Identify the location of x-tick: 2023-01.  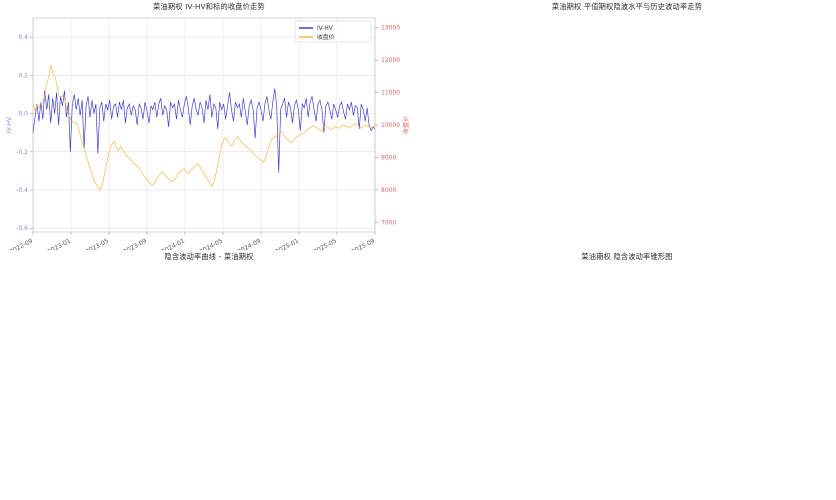
(60, 244).